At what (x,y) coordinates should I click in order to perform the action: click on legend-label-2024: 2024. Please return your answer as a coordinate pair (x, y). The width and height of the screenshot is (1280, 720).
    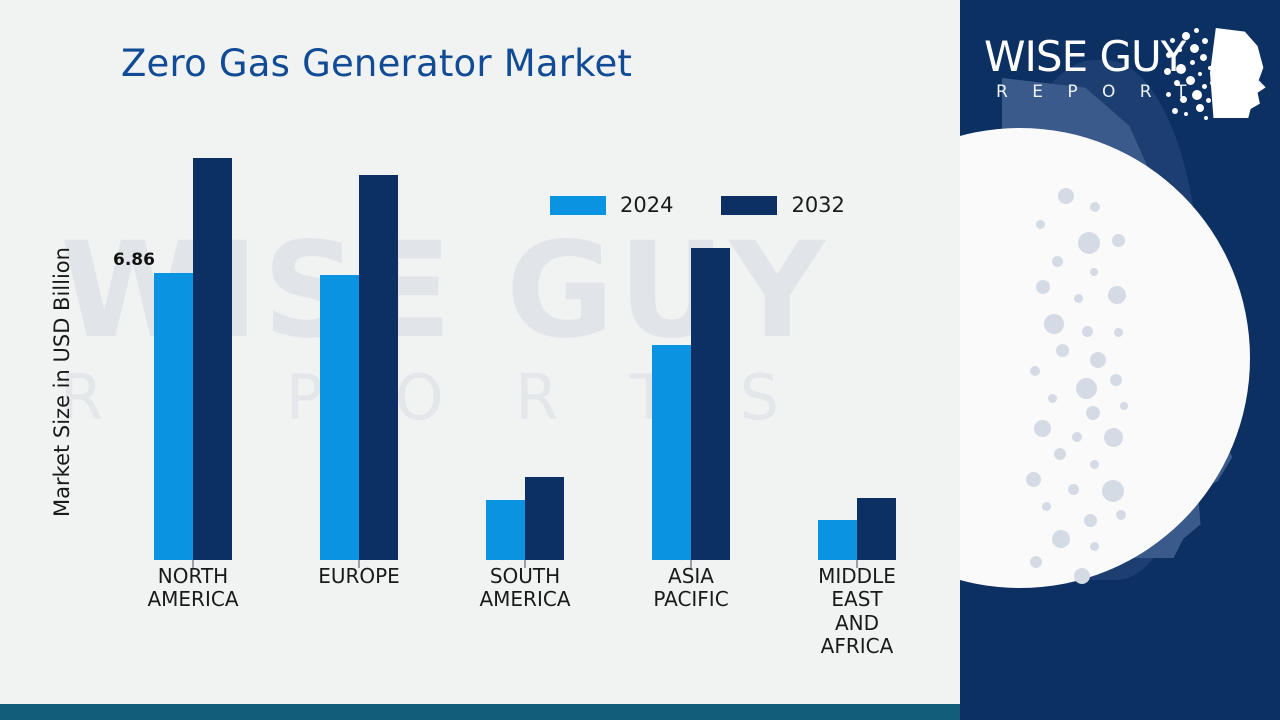
    Looking at the image, I should click on (647, 205).